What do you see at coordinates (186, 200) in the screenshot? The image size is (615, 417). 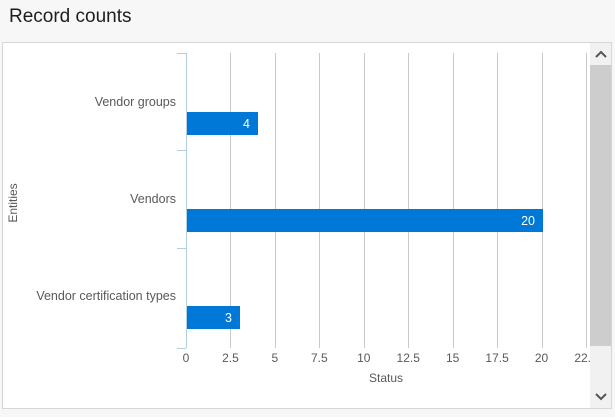 I see `y-axis` at bounding box center [186, 200].